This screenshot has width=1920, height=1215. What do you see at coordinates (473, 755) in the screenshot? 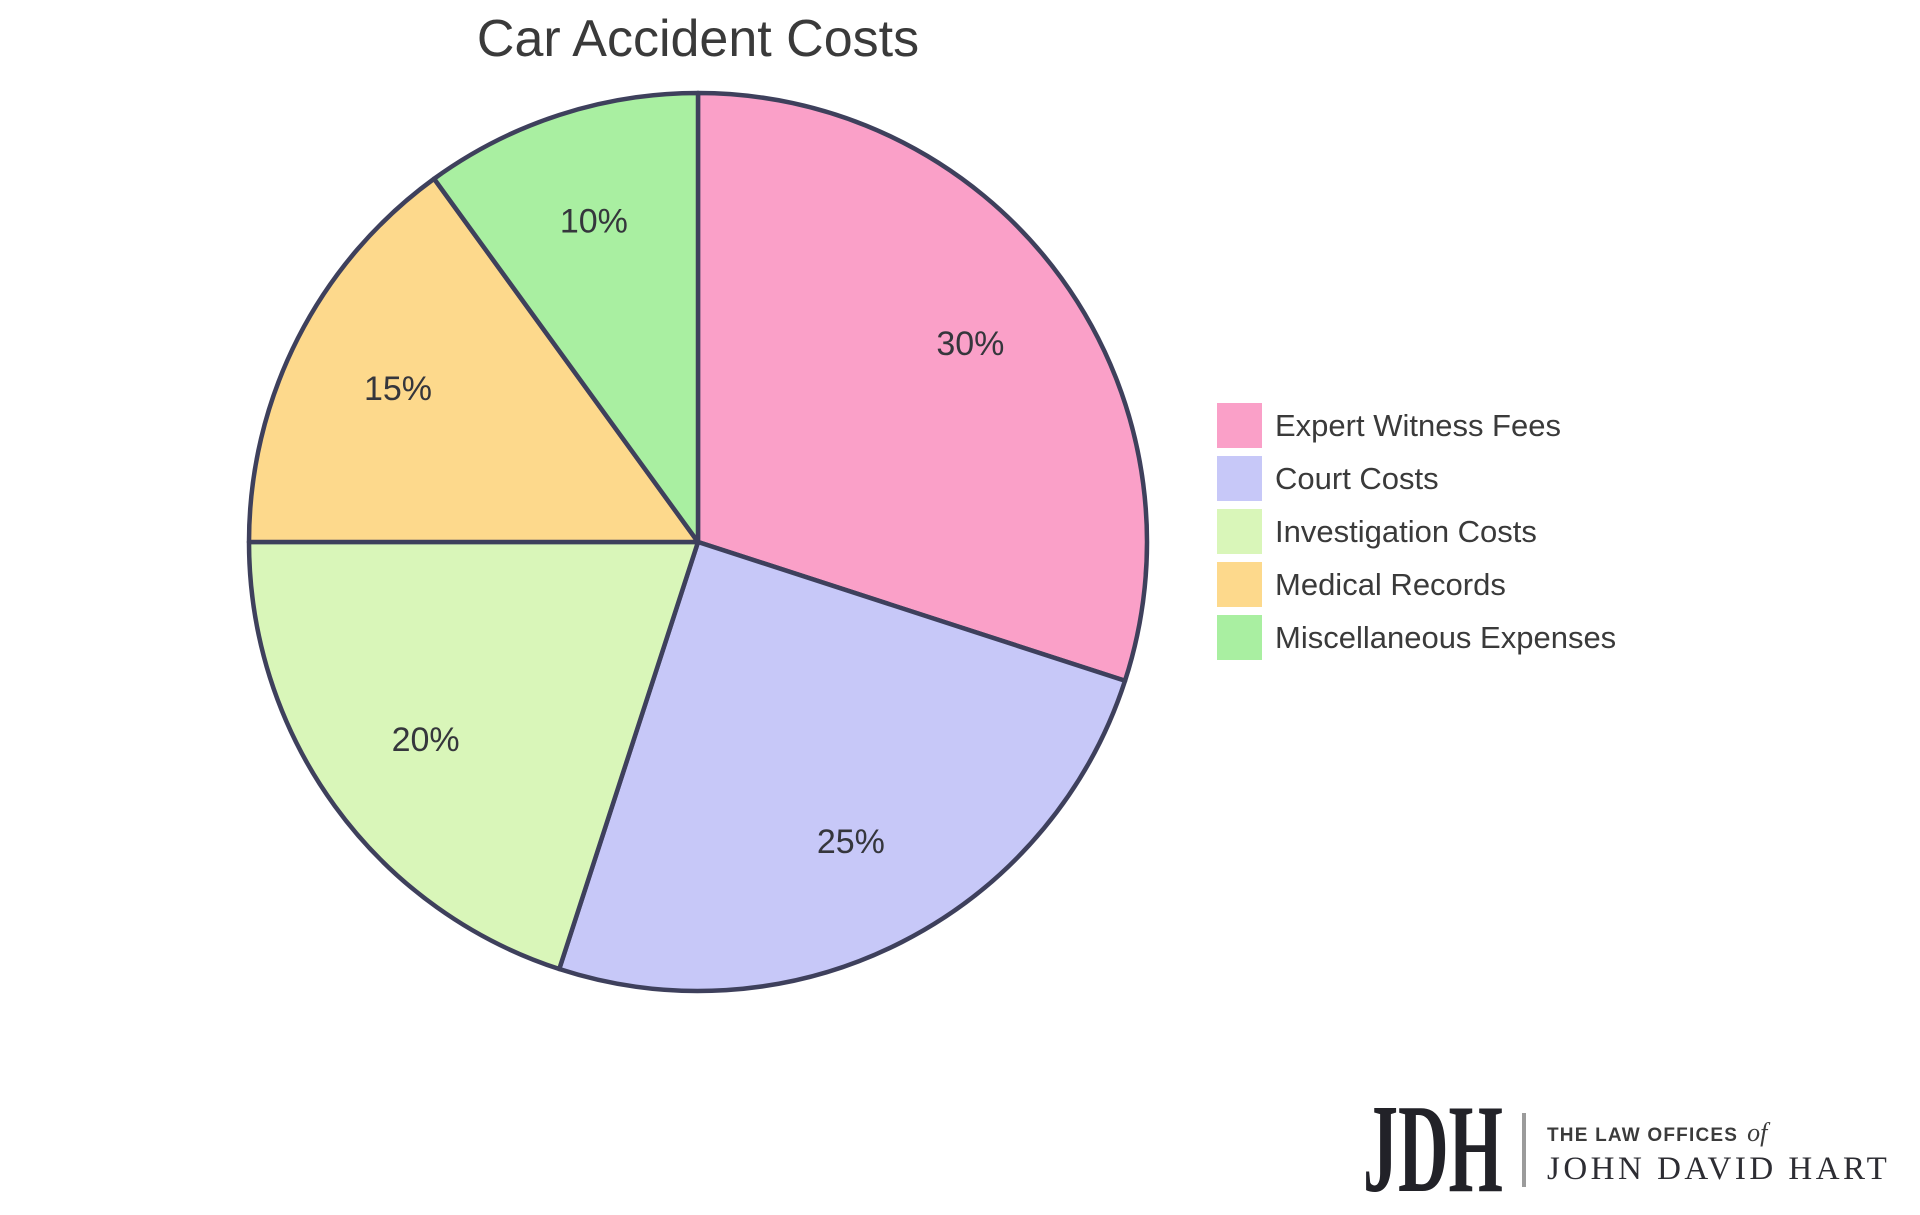
I see `pie-slice-investigation-costs` at bounding box center [473, 755].